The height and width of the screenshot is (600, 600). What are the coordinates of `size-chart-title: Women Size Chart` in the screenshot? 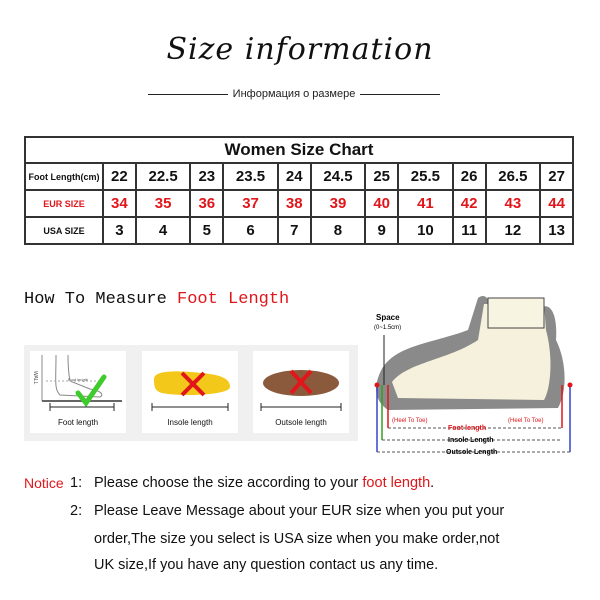 It's located at (299, 150).